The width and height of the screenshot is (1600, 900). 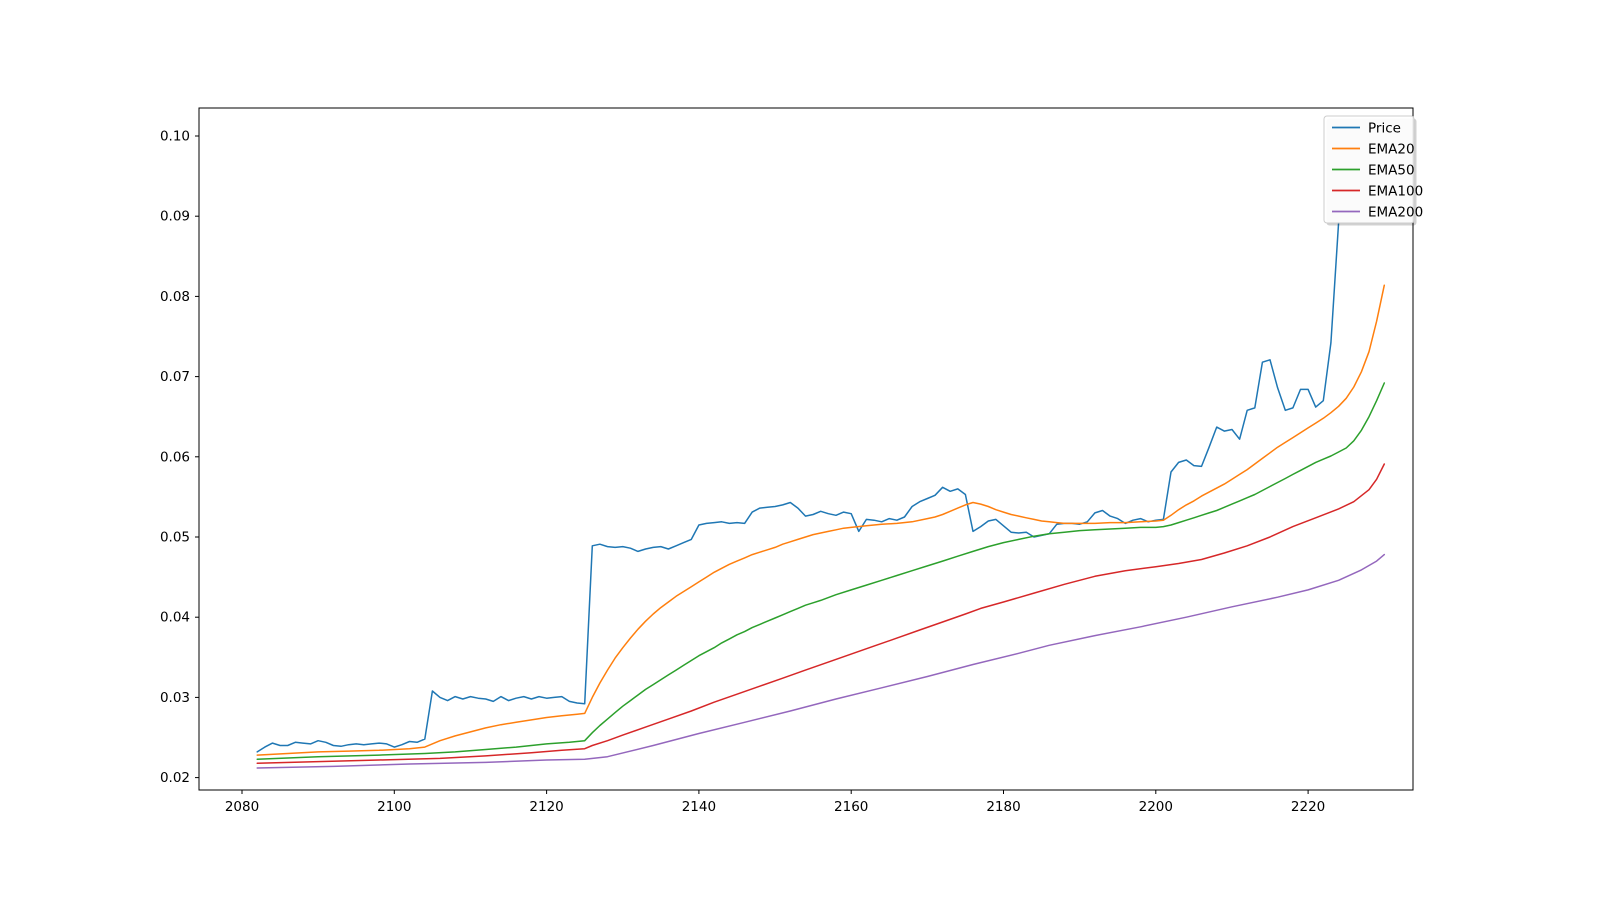 I want to click on y-tick-label: 0.10, so click(x=175, y=137).